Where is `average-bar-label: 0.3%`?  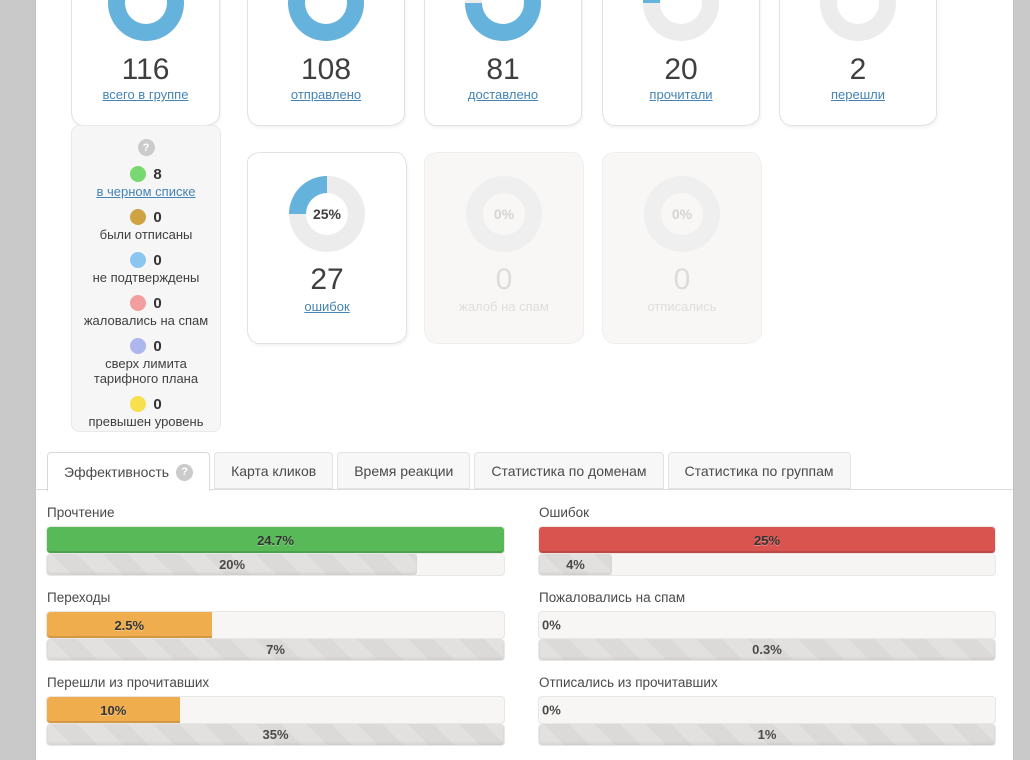
average-bar-label: 0.3% is located at coordinates (767, 649).